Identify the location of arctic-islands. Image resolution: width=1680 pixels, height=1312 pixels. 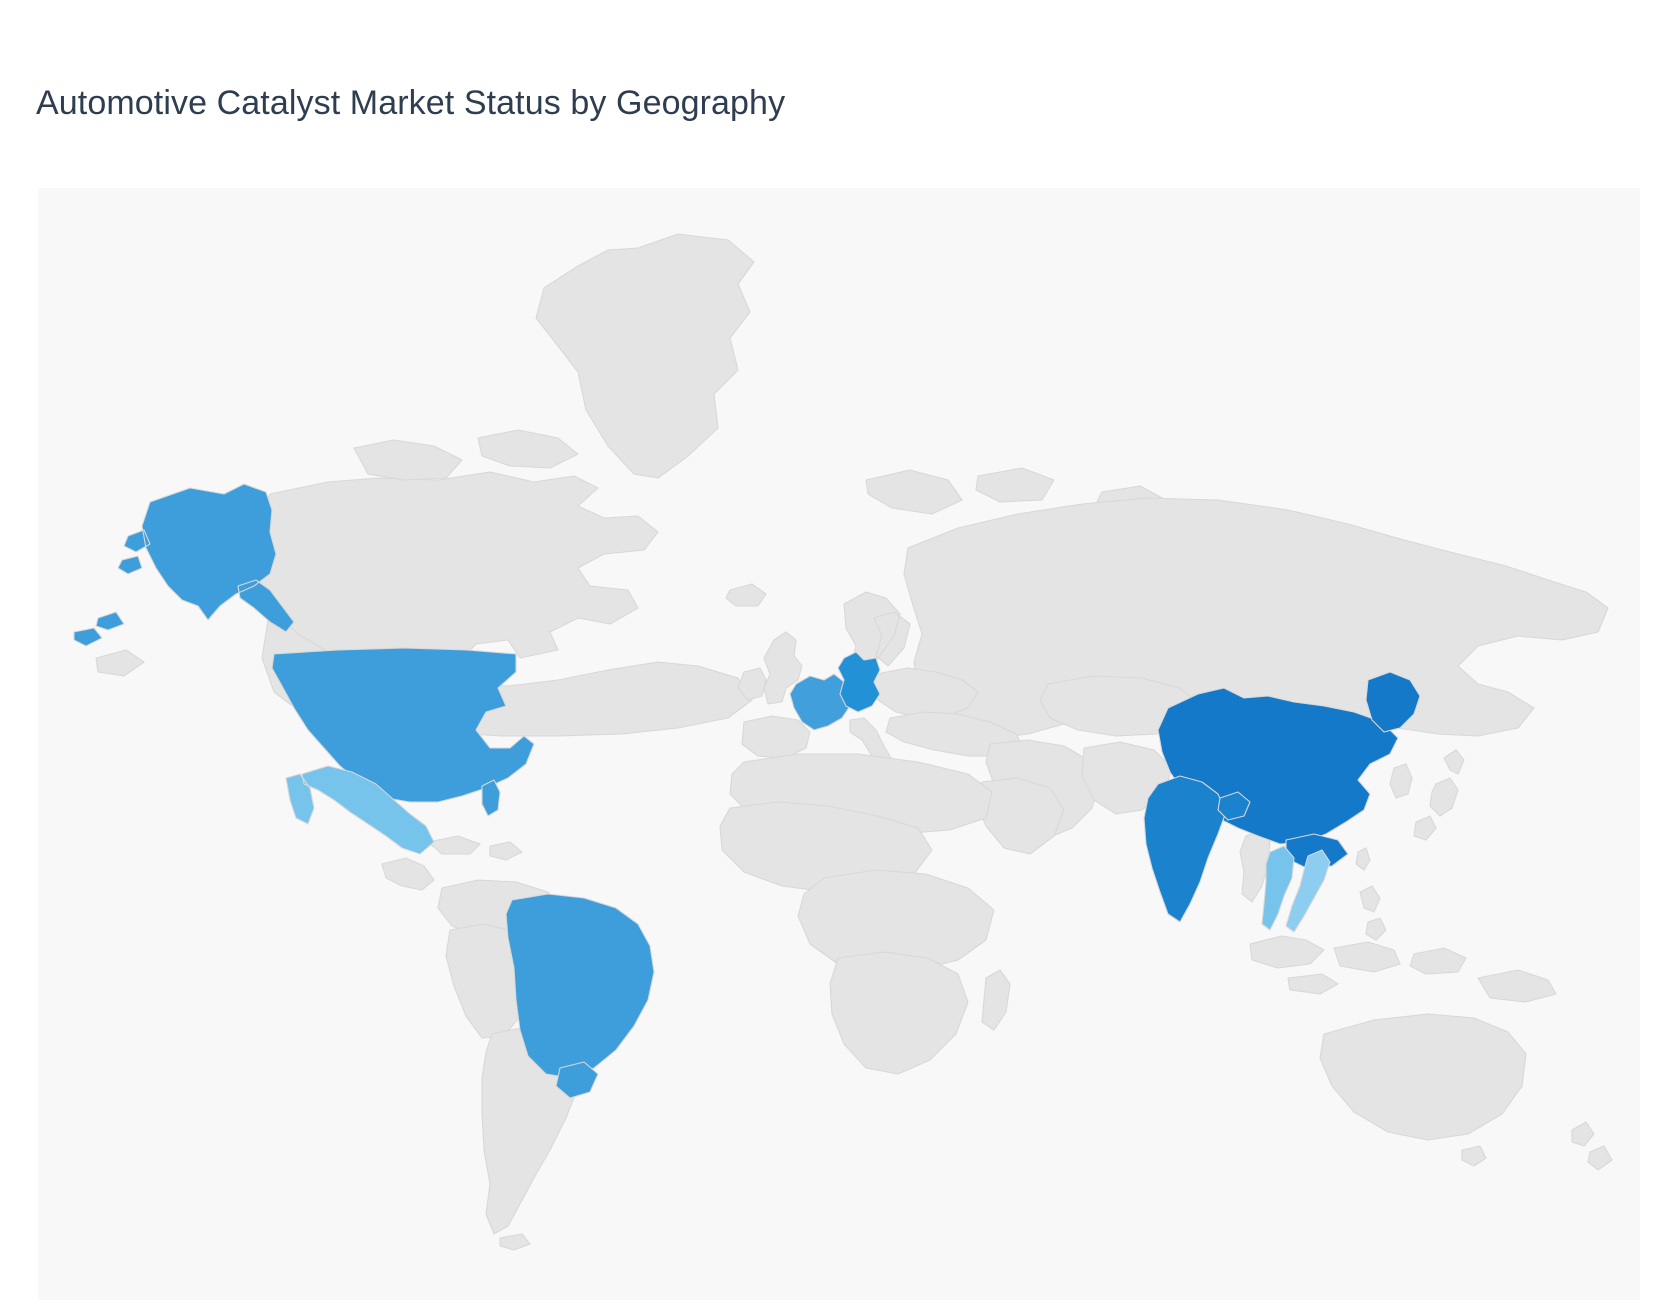
(806, 483).